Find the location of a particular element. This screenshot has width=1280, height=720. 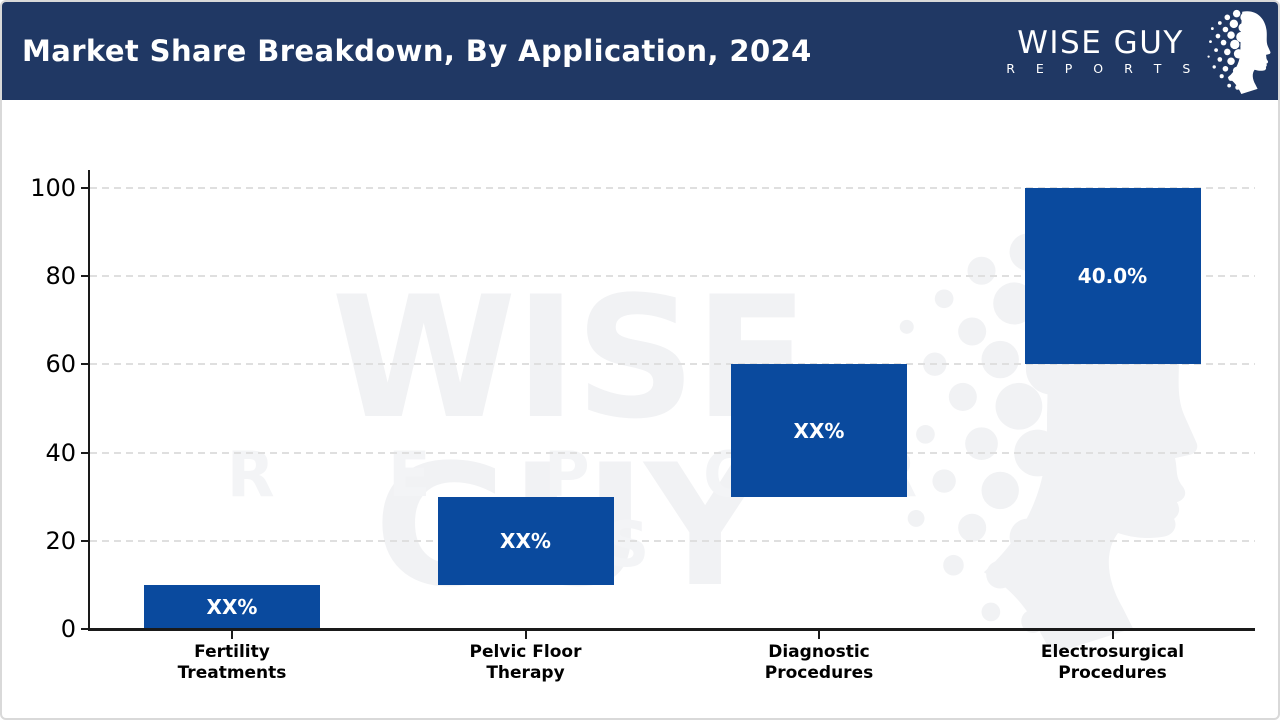

bar-segment-1: XX% is located at coordinates (232, 606).